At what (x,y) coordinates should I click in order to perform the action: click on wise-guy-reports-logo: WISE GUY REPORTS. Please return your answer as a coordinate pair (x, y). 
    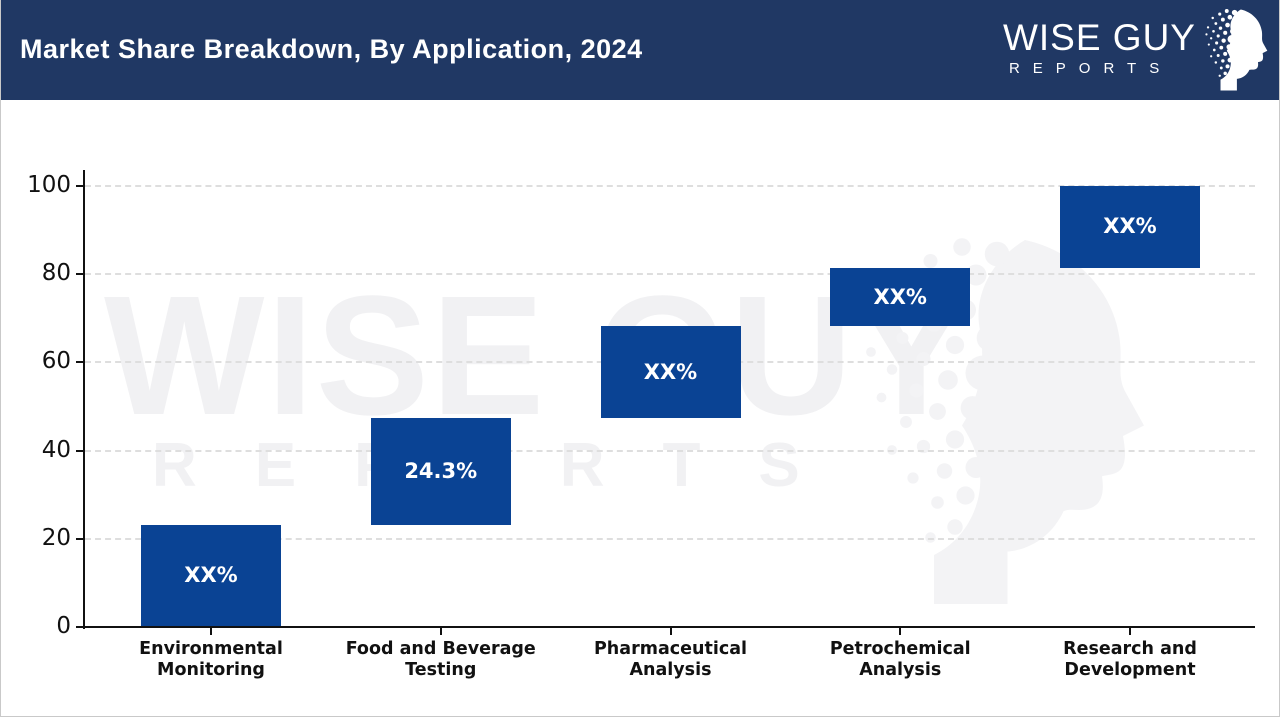
    Looking at the image, I should click on (1138, 50).